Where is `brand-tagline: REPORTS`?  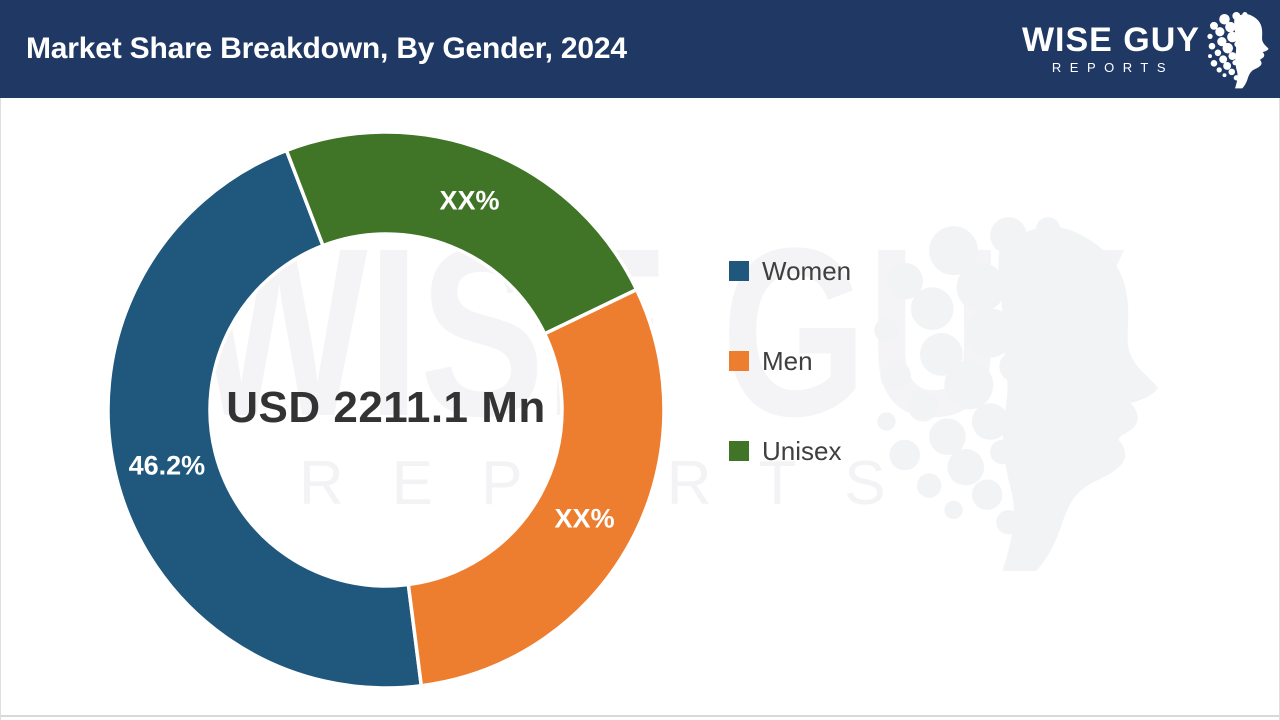 brand-tagline: REPORTS is located at coordinates (1113, 67).